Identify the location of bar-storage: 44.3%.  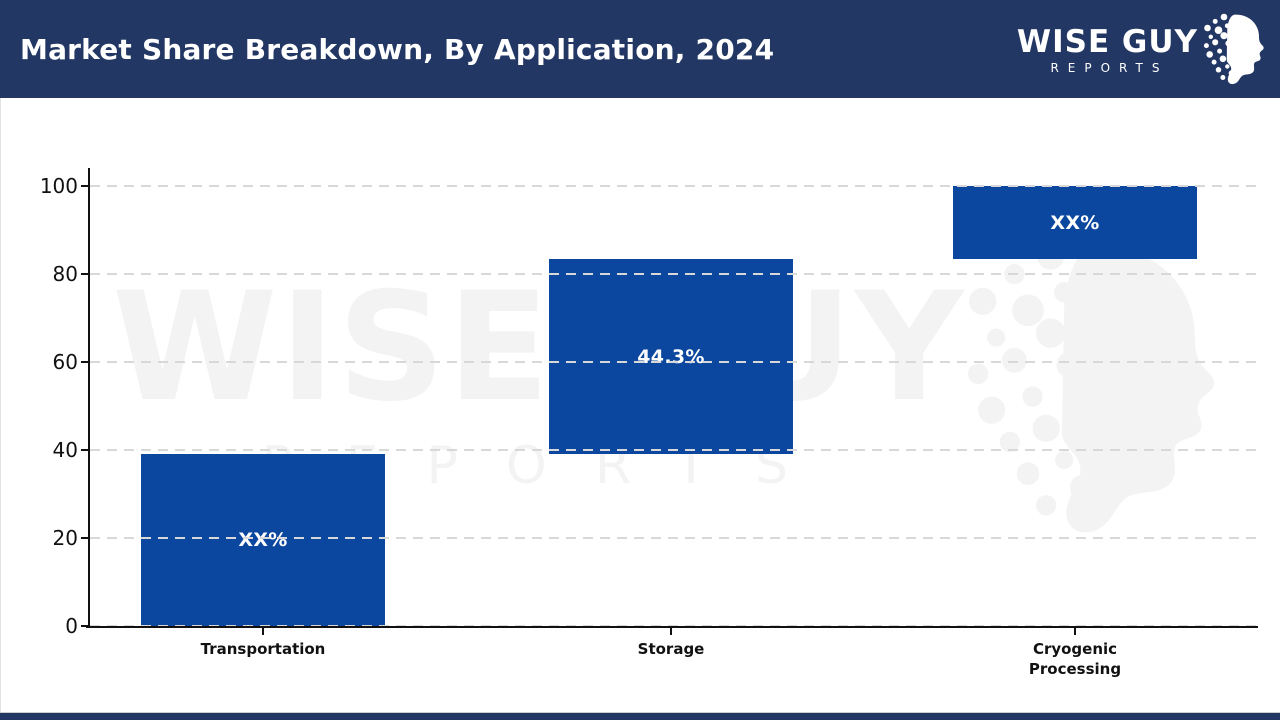
(671, 357).